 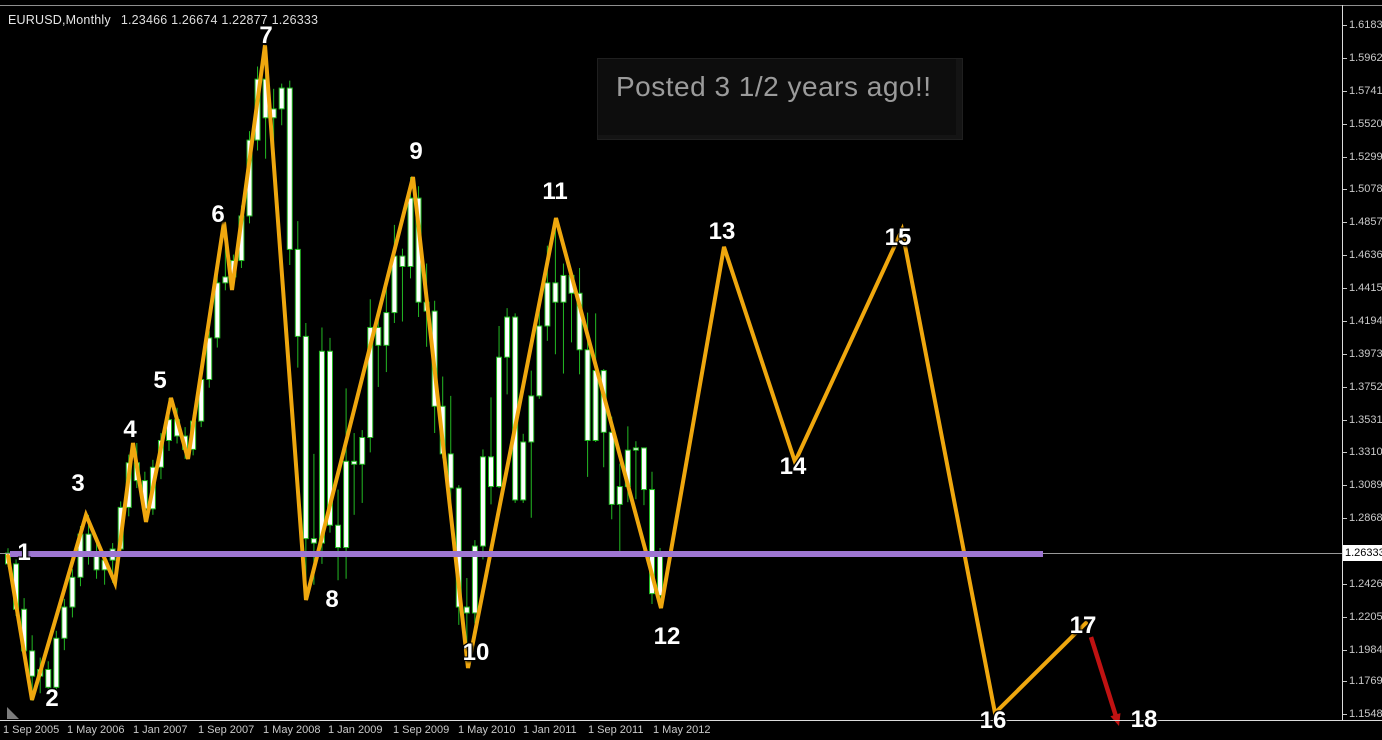 What do you see at coordinates (1342, 363) in the screenshot?
I see `price-axis-separator` at bounding box center [1342, 363].